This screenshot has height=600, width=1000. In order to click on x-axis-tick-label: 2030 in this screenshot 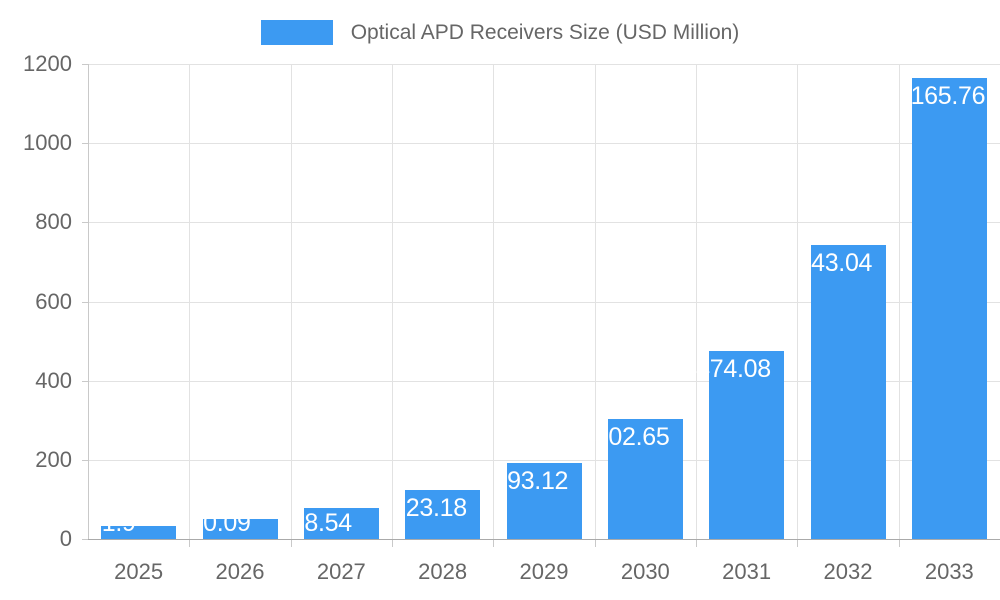, I will do `click(645, 571)`.